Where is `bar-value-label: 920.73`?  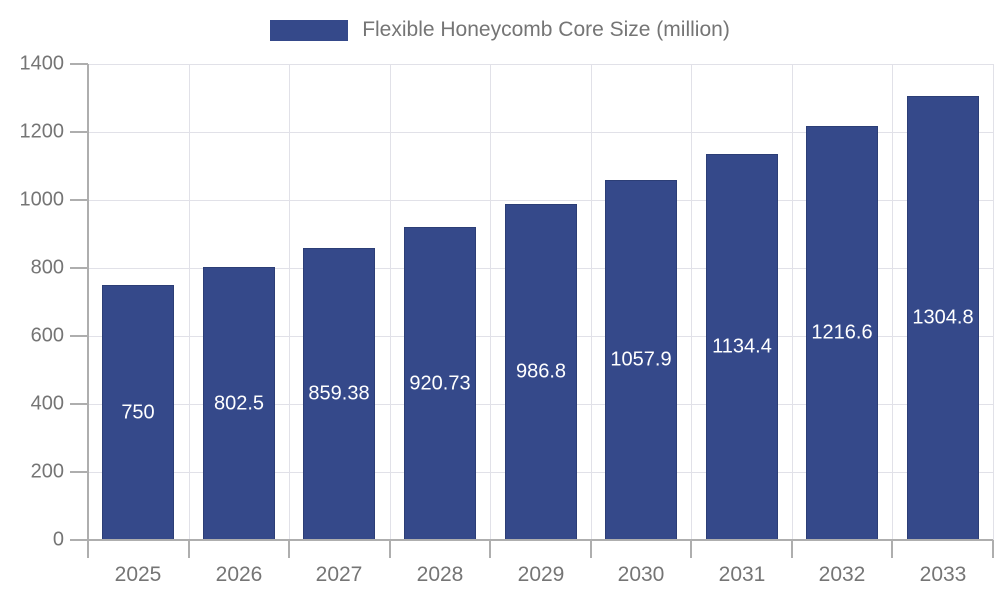
bar-value-label: 920.73 is located at coordinates (440, 383).